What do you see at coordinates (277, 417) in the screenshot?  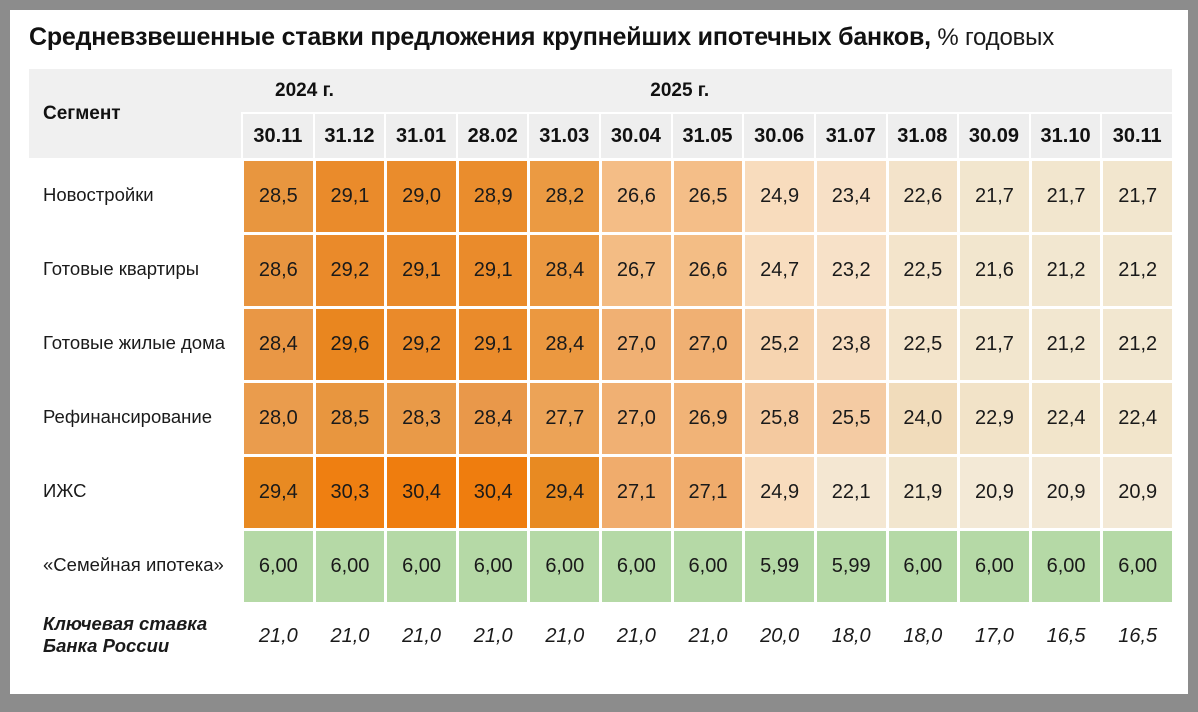 I see `data-cell: 28,0` at bounding box center [277, 417].